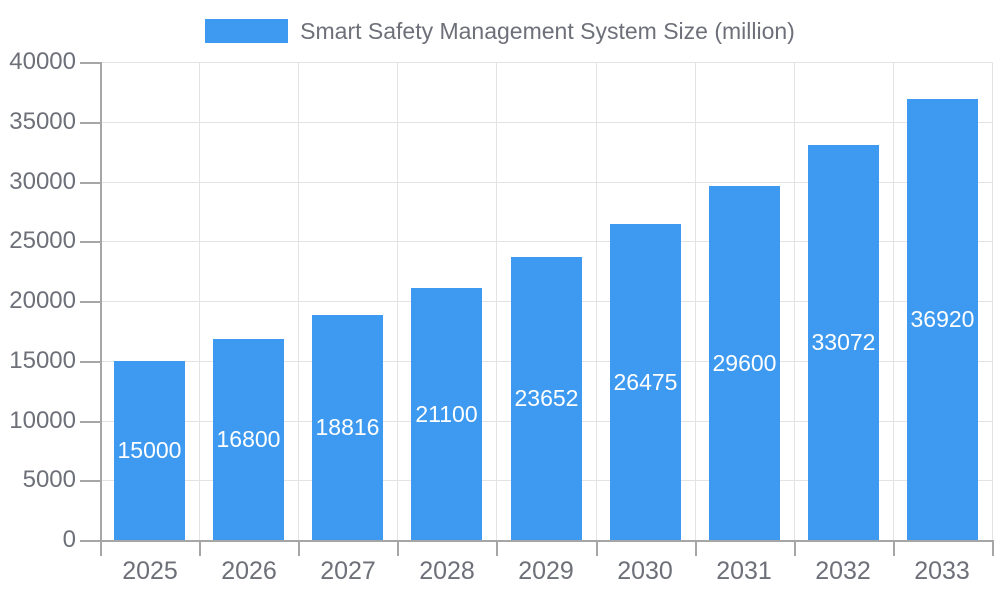 Image resolution: width=1000 pixels, height=600 pixels. I want to click on bar-2031: 29600, so click(744, 363).